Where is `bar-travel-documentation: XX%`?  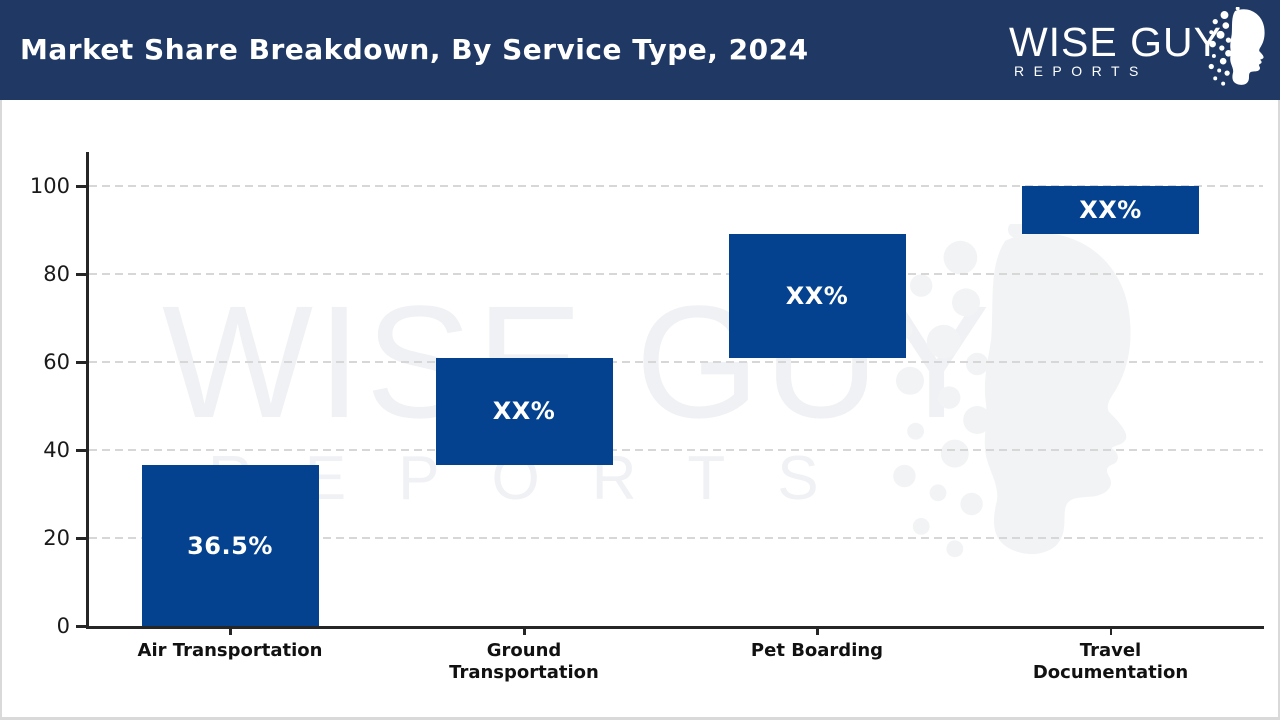
bar-travel-documentation: XX% is located at coordinates (1110, 210).